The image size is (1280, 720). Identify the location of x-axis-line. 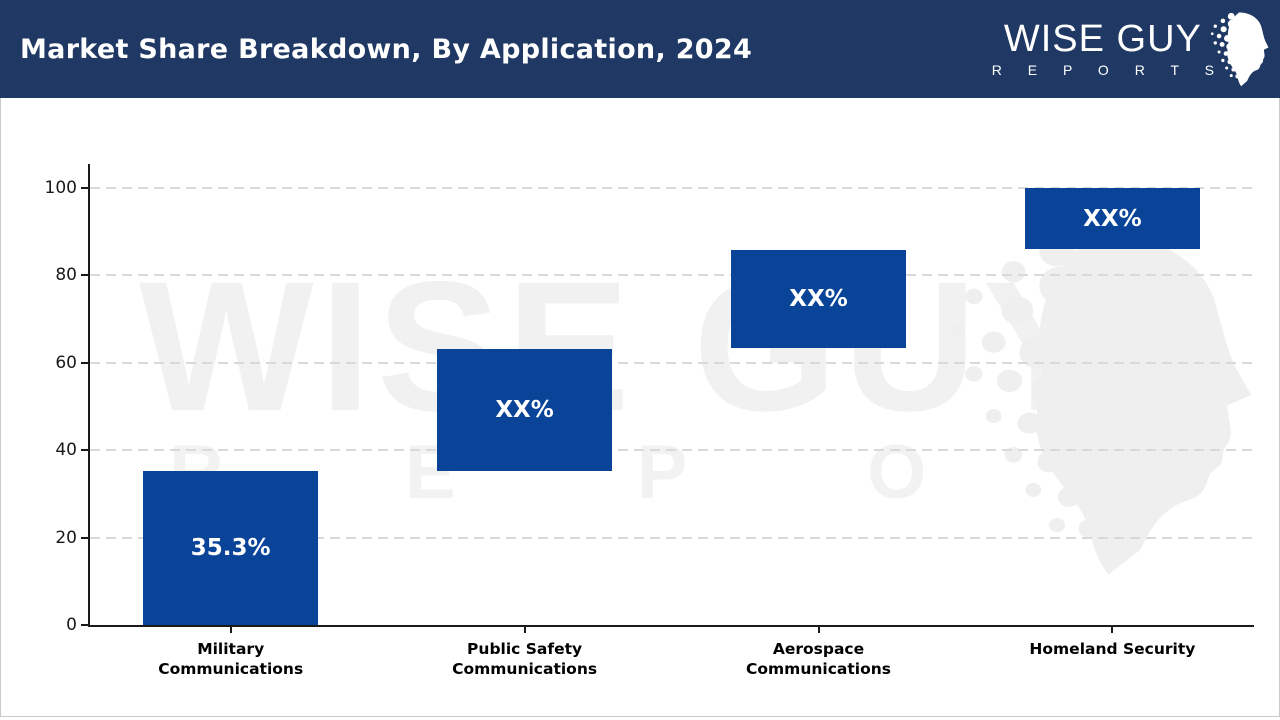
(671, 626).